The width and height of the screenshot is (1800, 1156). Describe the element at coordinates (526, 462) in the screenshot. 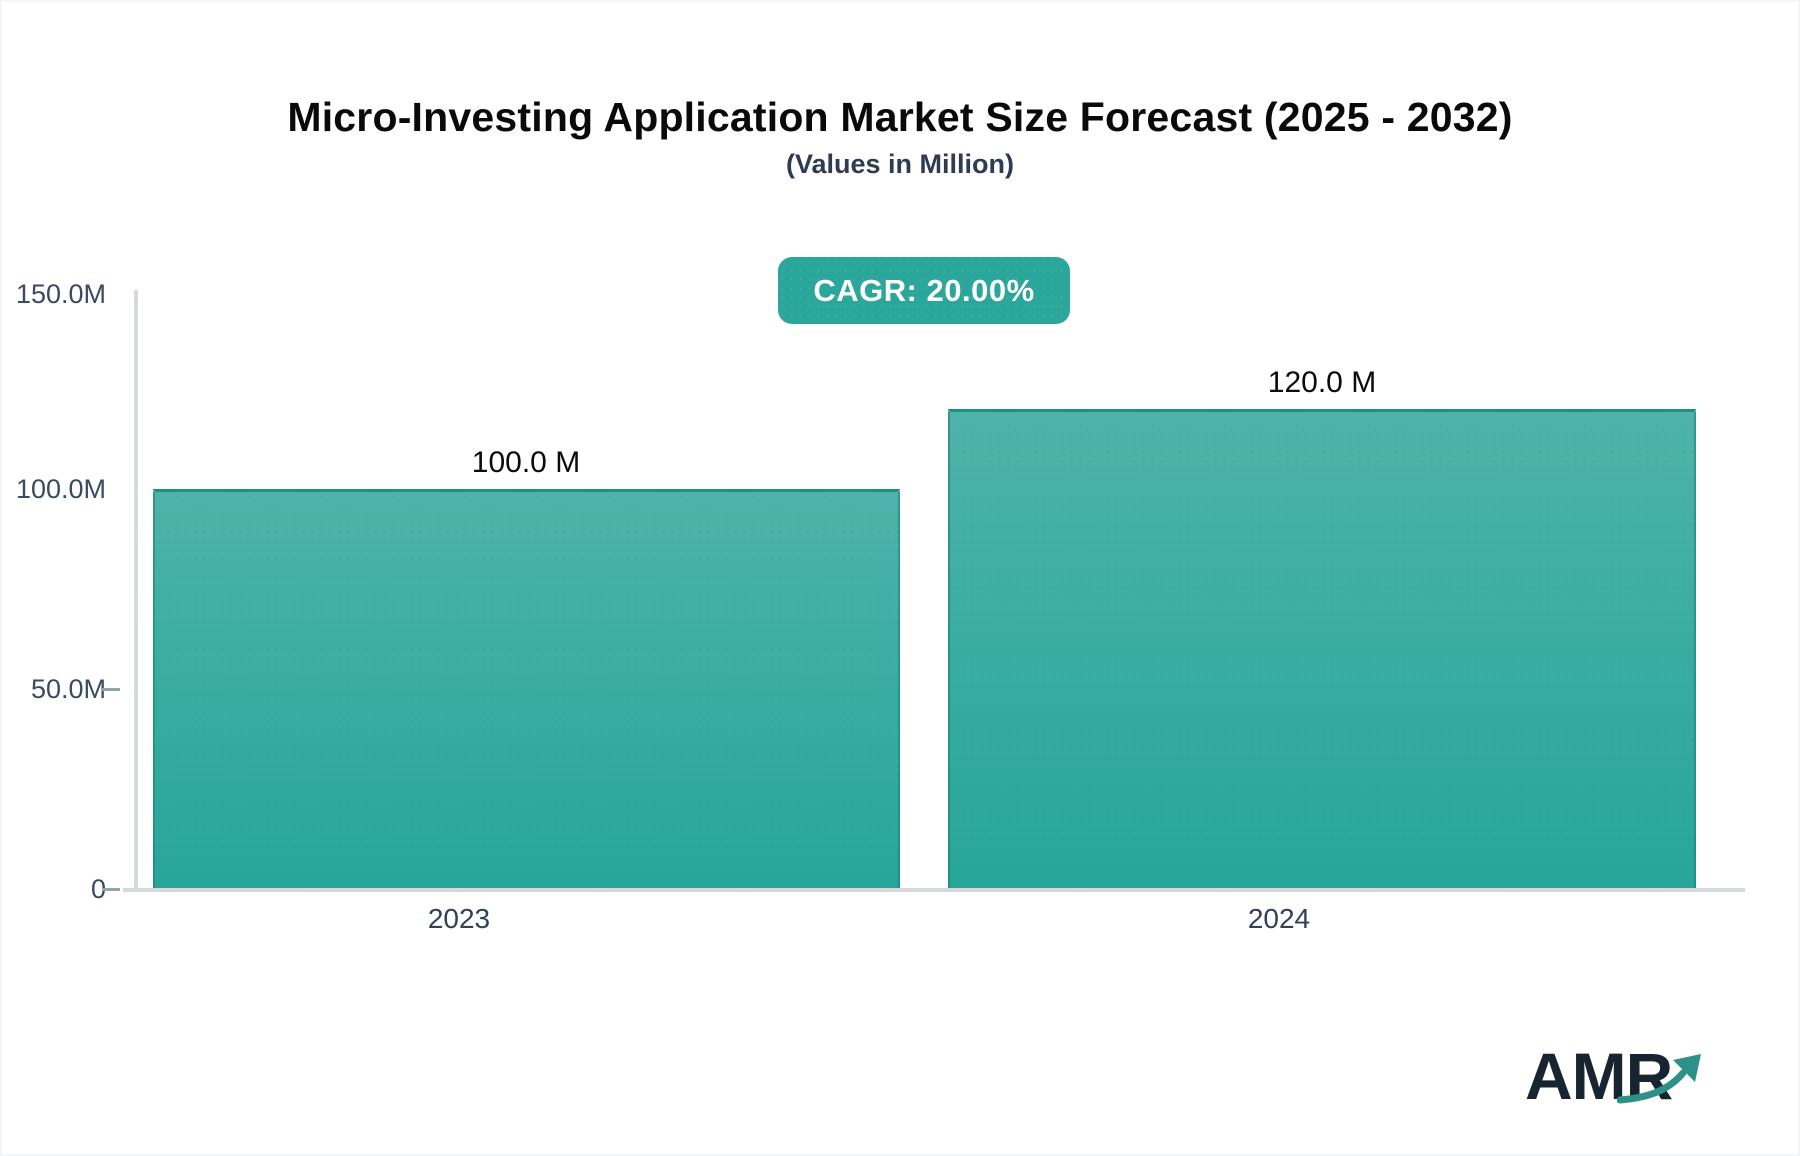

I see `bar-value-label-2023: 100.0 M` at that location.